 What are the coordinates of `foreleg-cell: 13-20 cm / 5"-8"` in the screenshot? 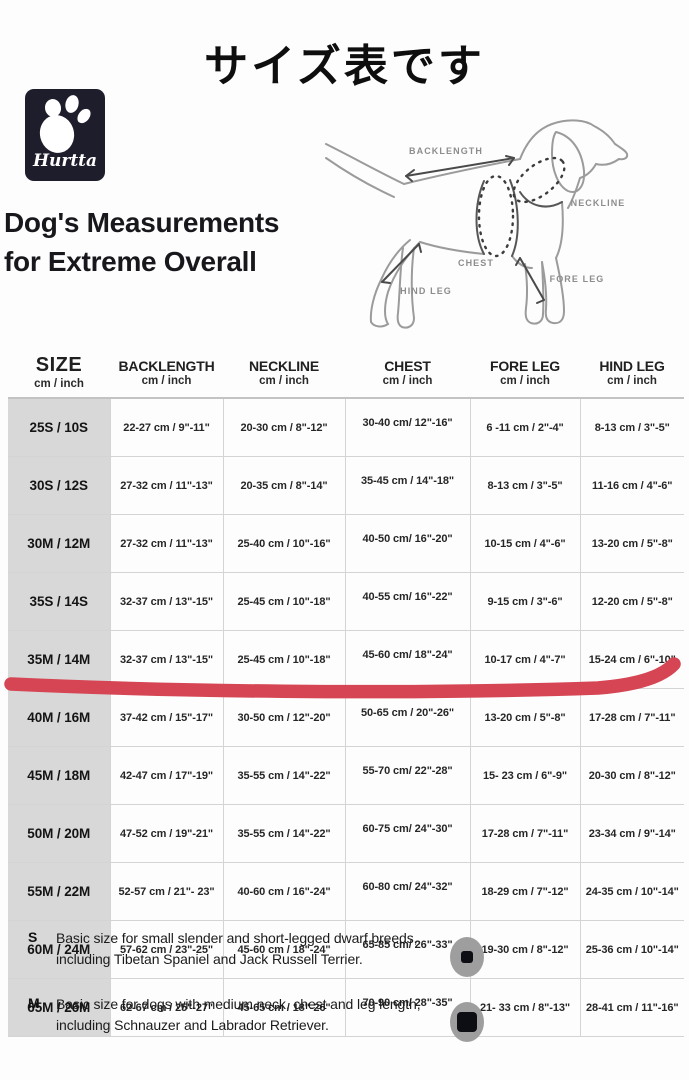 It's located at (524, 717).